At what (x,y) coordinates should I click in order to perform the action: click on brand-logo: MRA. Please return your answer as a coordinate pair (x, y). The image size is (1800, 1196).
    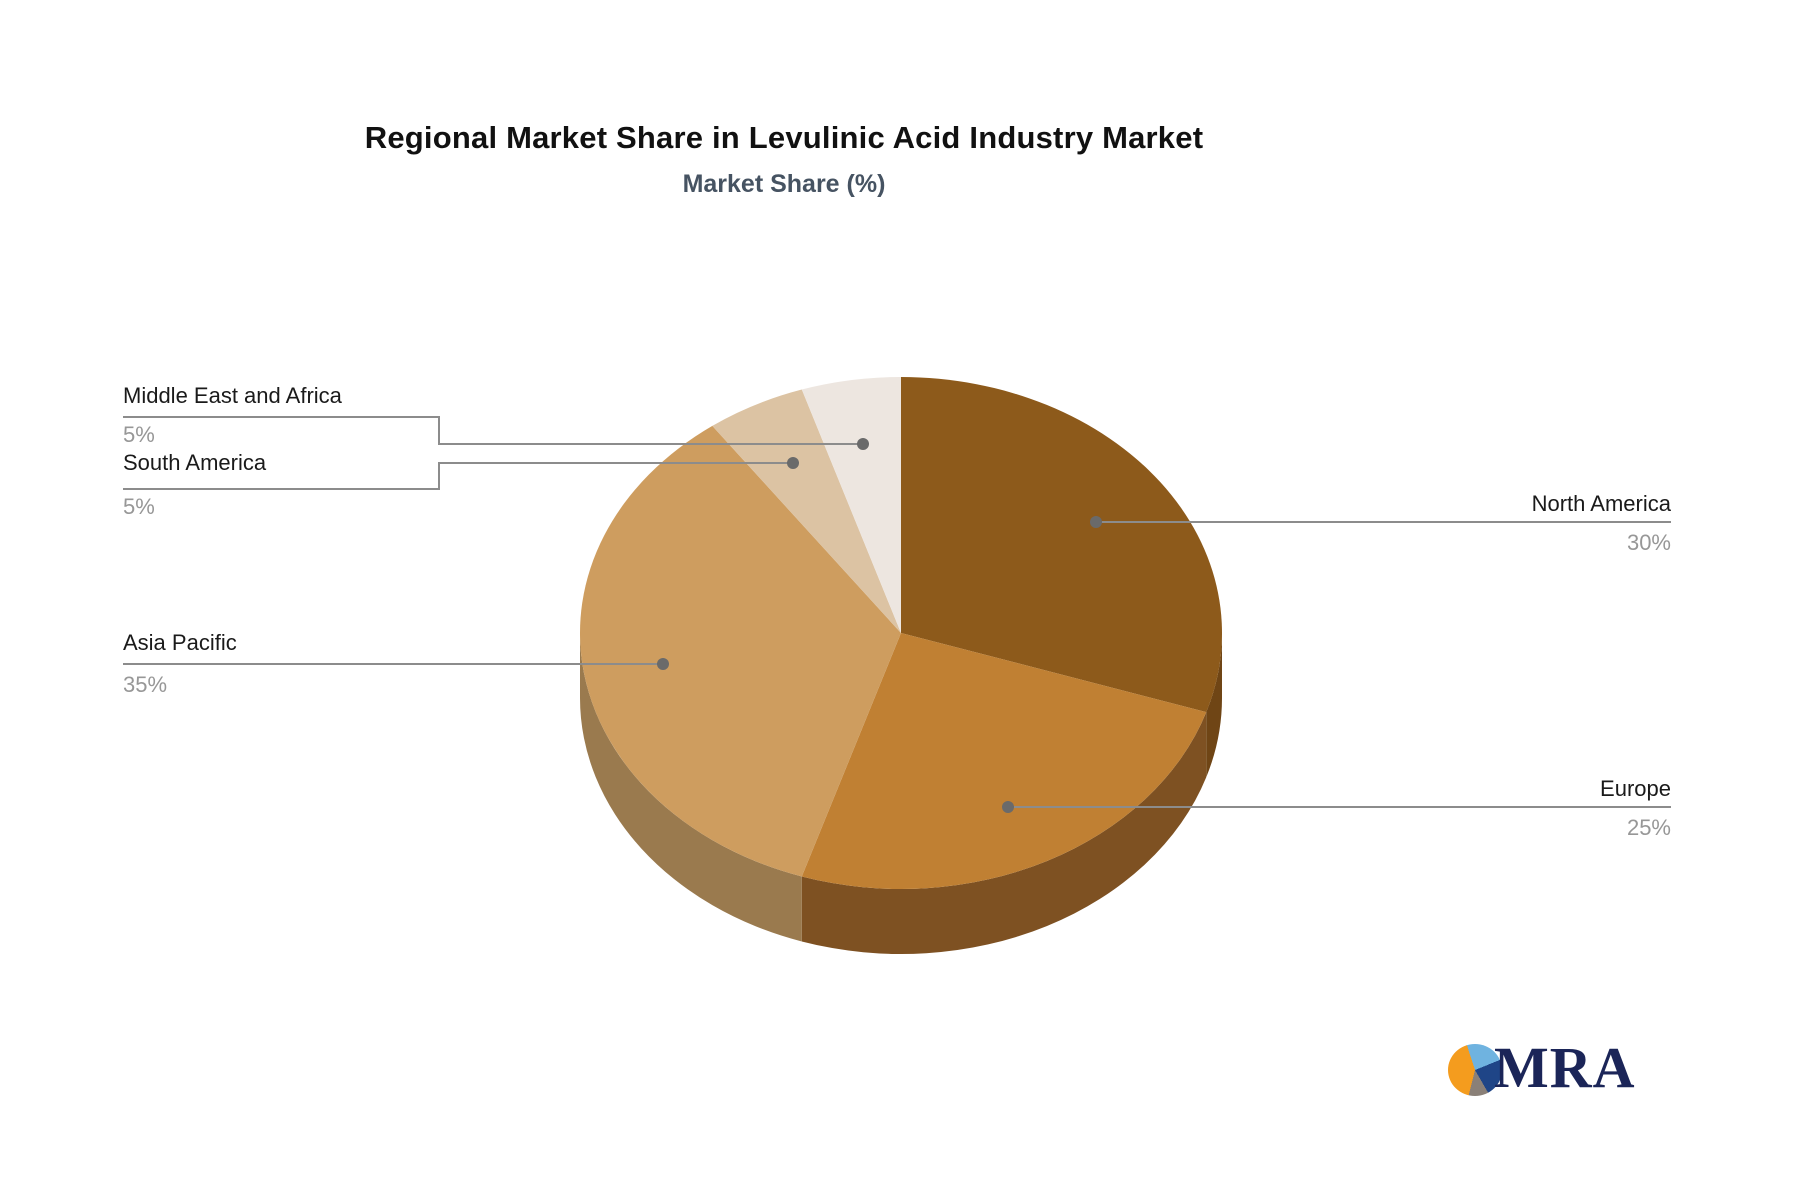
    Looking at the image, I should click on (1563, 1072).